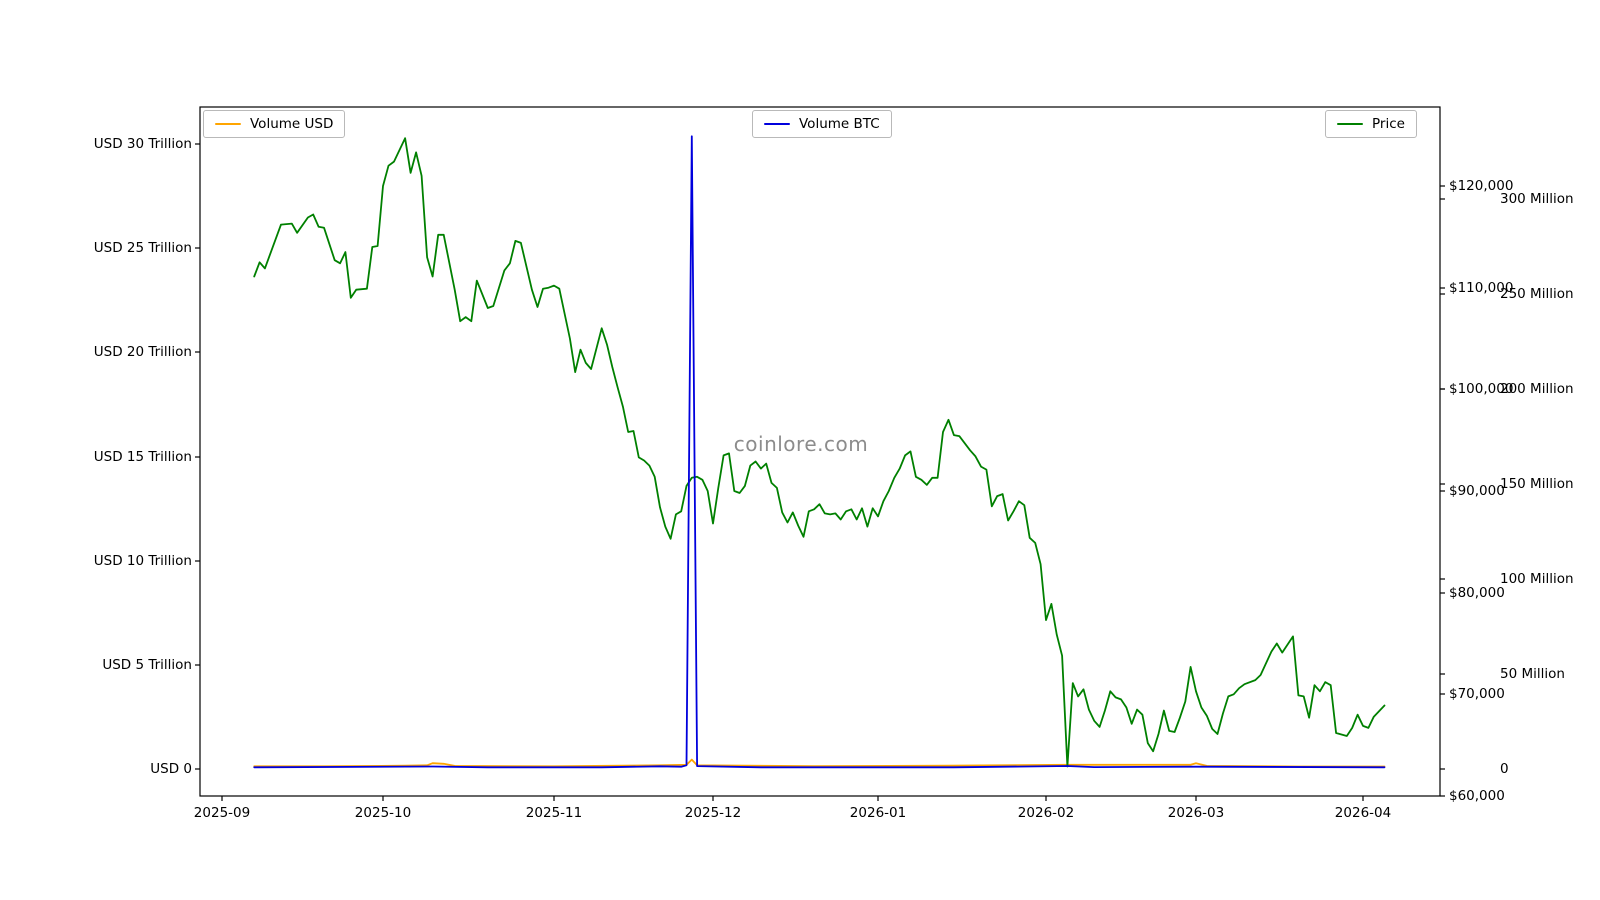 This screenshot has width=1600, height=900. What do you see at coordinates (1371, 124) in the screenshot?
I see `legend-price: Price` at bounding box center [1371, 124].